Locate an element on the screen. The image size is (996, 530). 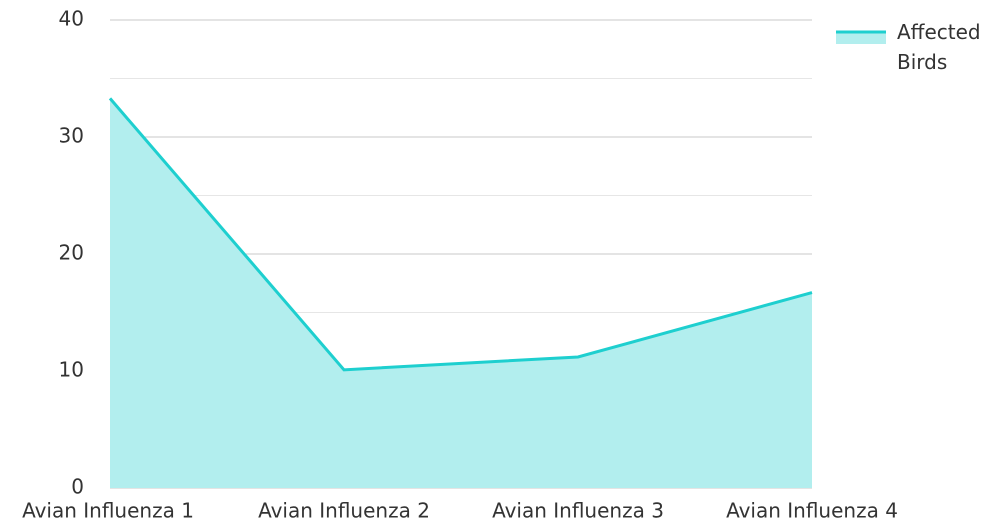
x-tick-label: Avian Influenza 2 is located at coordinates (344, 511).